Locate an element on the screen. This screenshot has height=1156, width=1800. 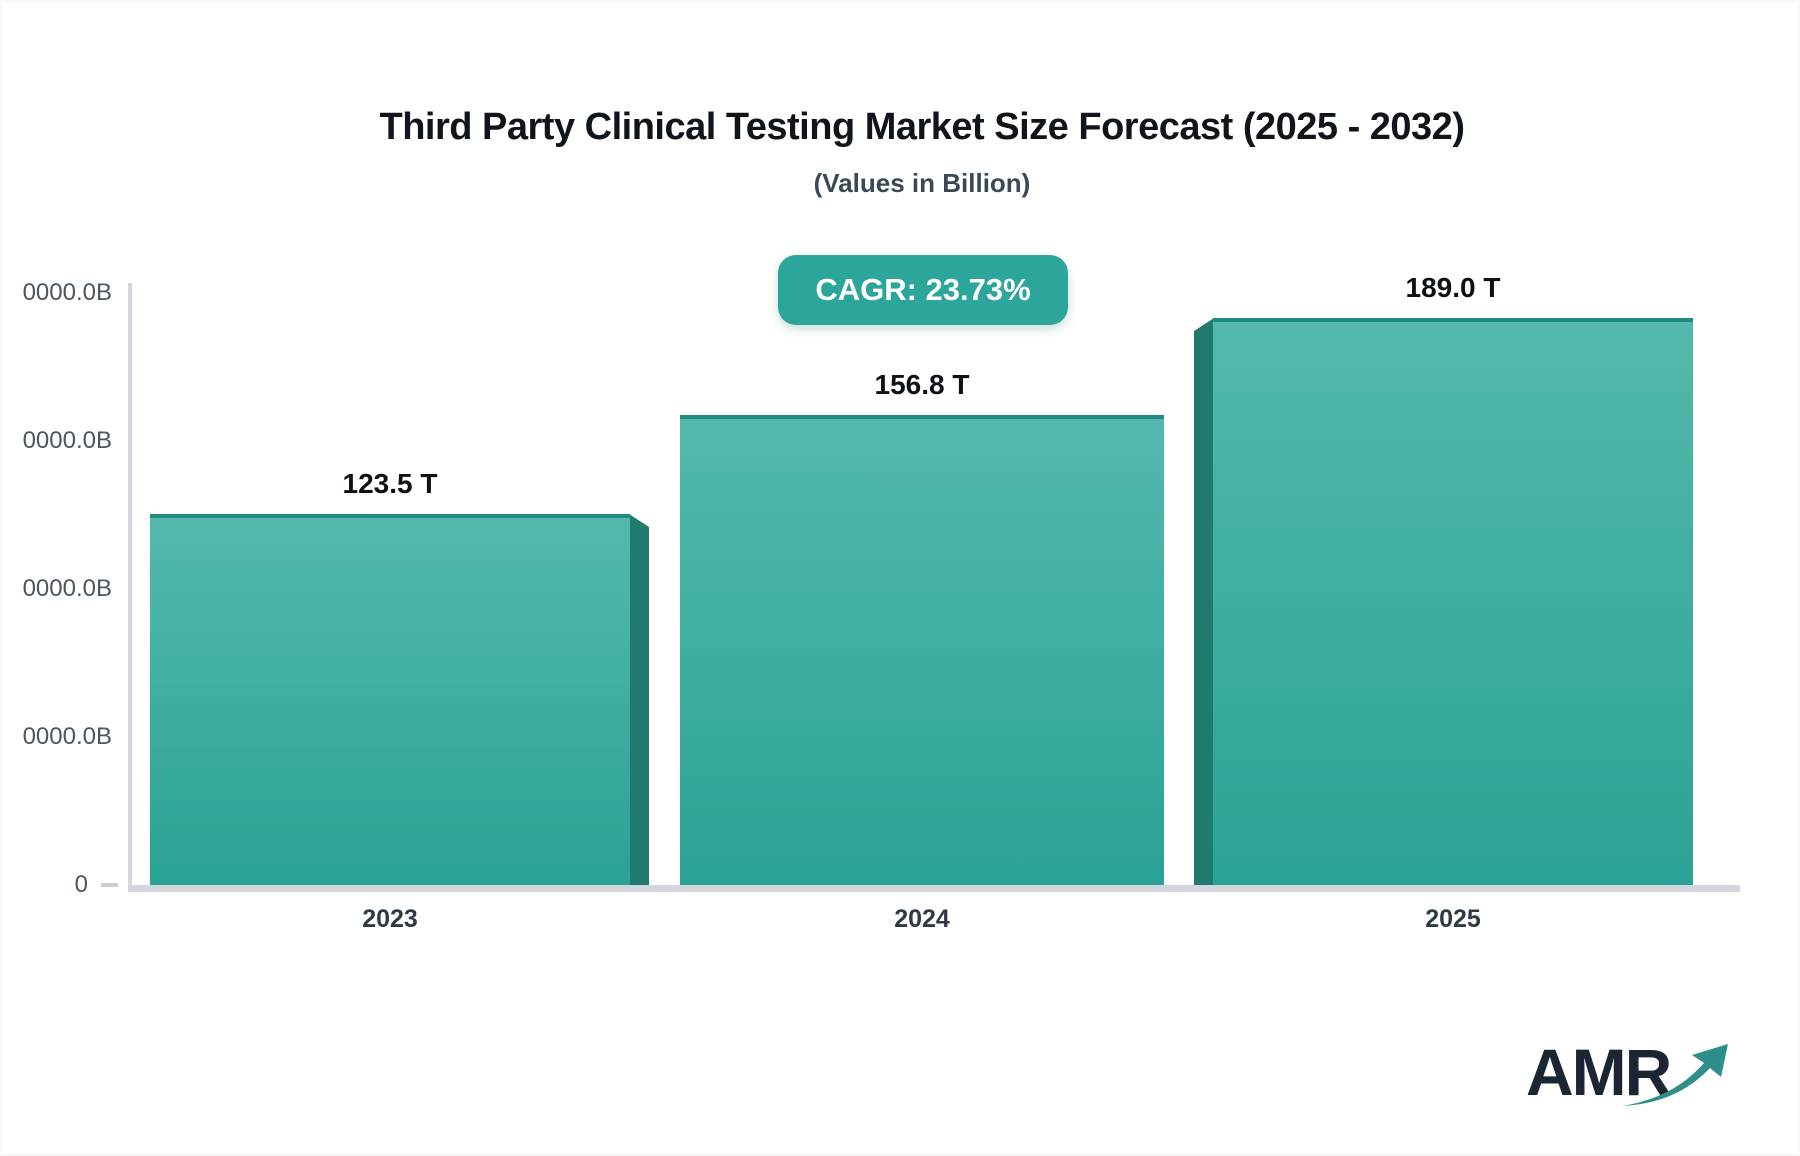
x-axis-category-label: 2024 is located at coordinates (922, 919).